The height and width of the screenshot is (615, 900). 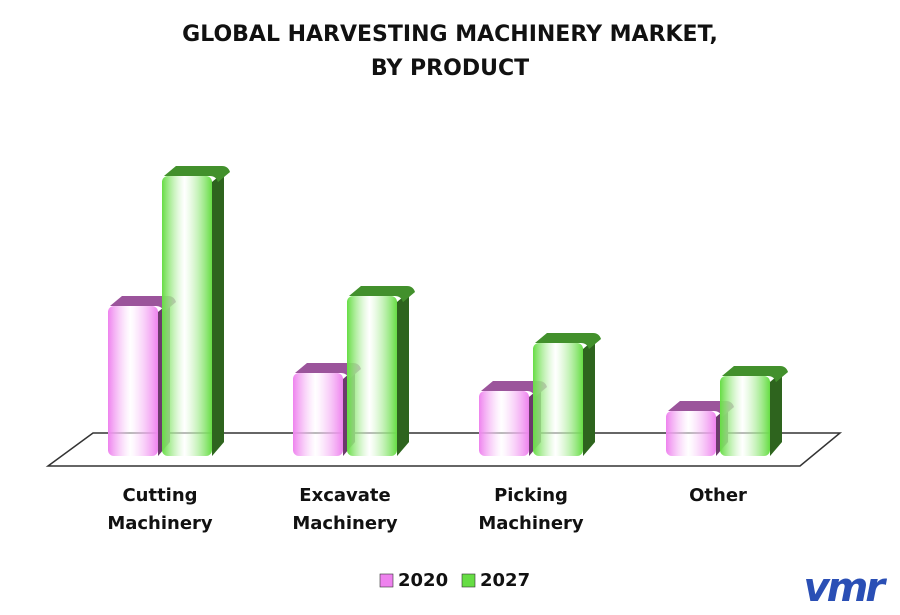 What do you see at coordinates (505, 580) in the screenshot?
I see `legend-label: 2027` at bounding box center [505, 580].